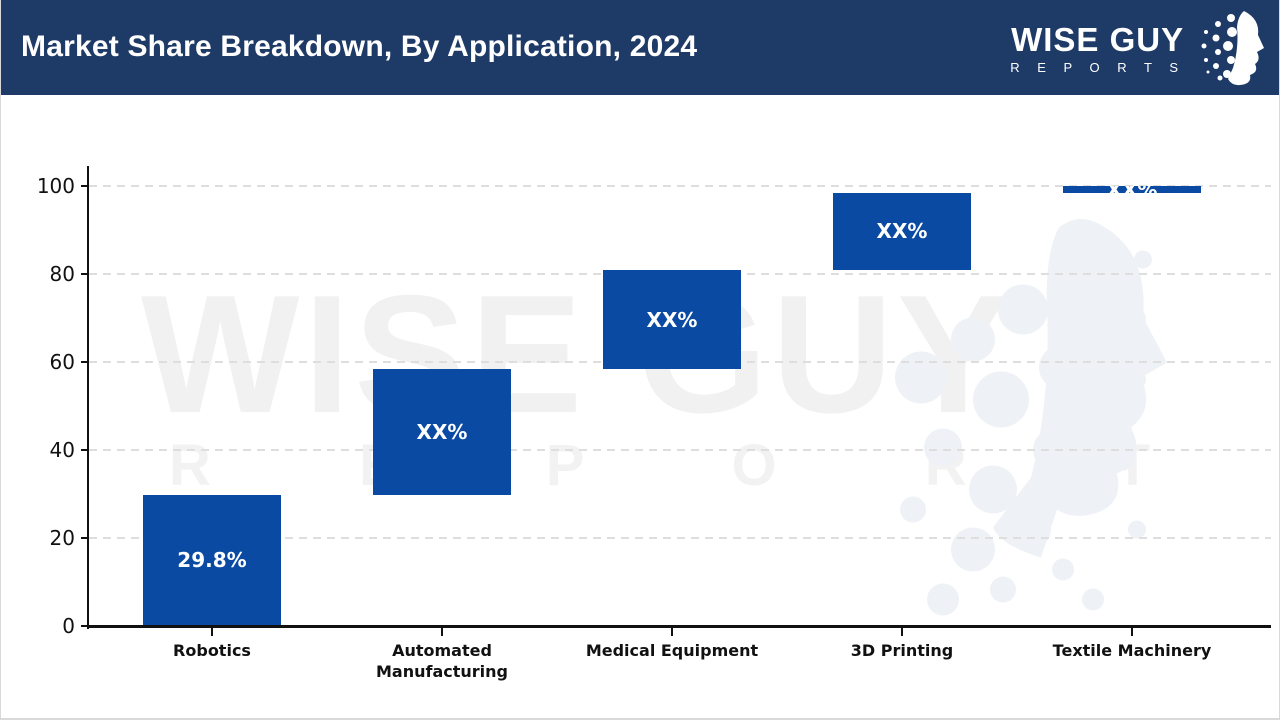  What do you see at coordinates (62, 538) in the screenshot?
I see `y-tick-label-20: 20` at bounding box center [62, 538].